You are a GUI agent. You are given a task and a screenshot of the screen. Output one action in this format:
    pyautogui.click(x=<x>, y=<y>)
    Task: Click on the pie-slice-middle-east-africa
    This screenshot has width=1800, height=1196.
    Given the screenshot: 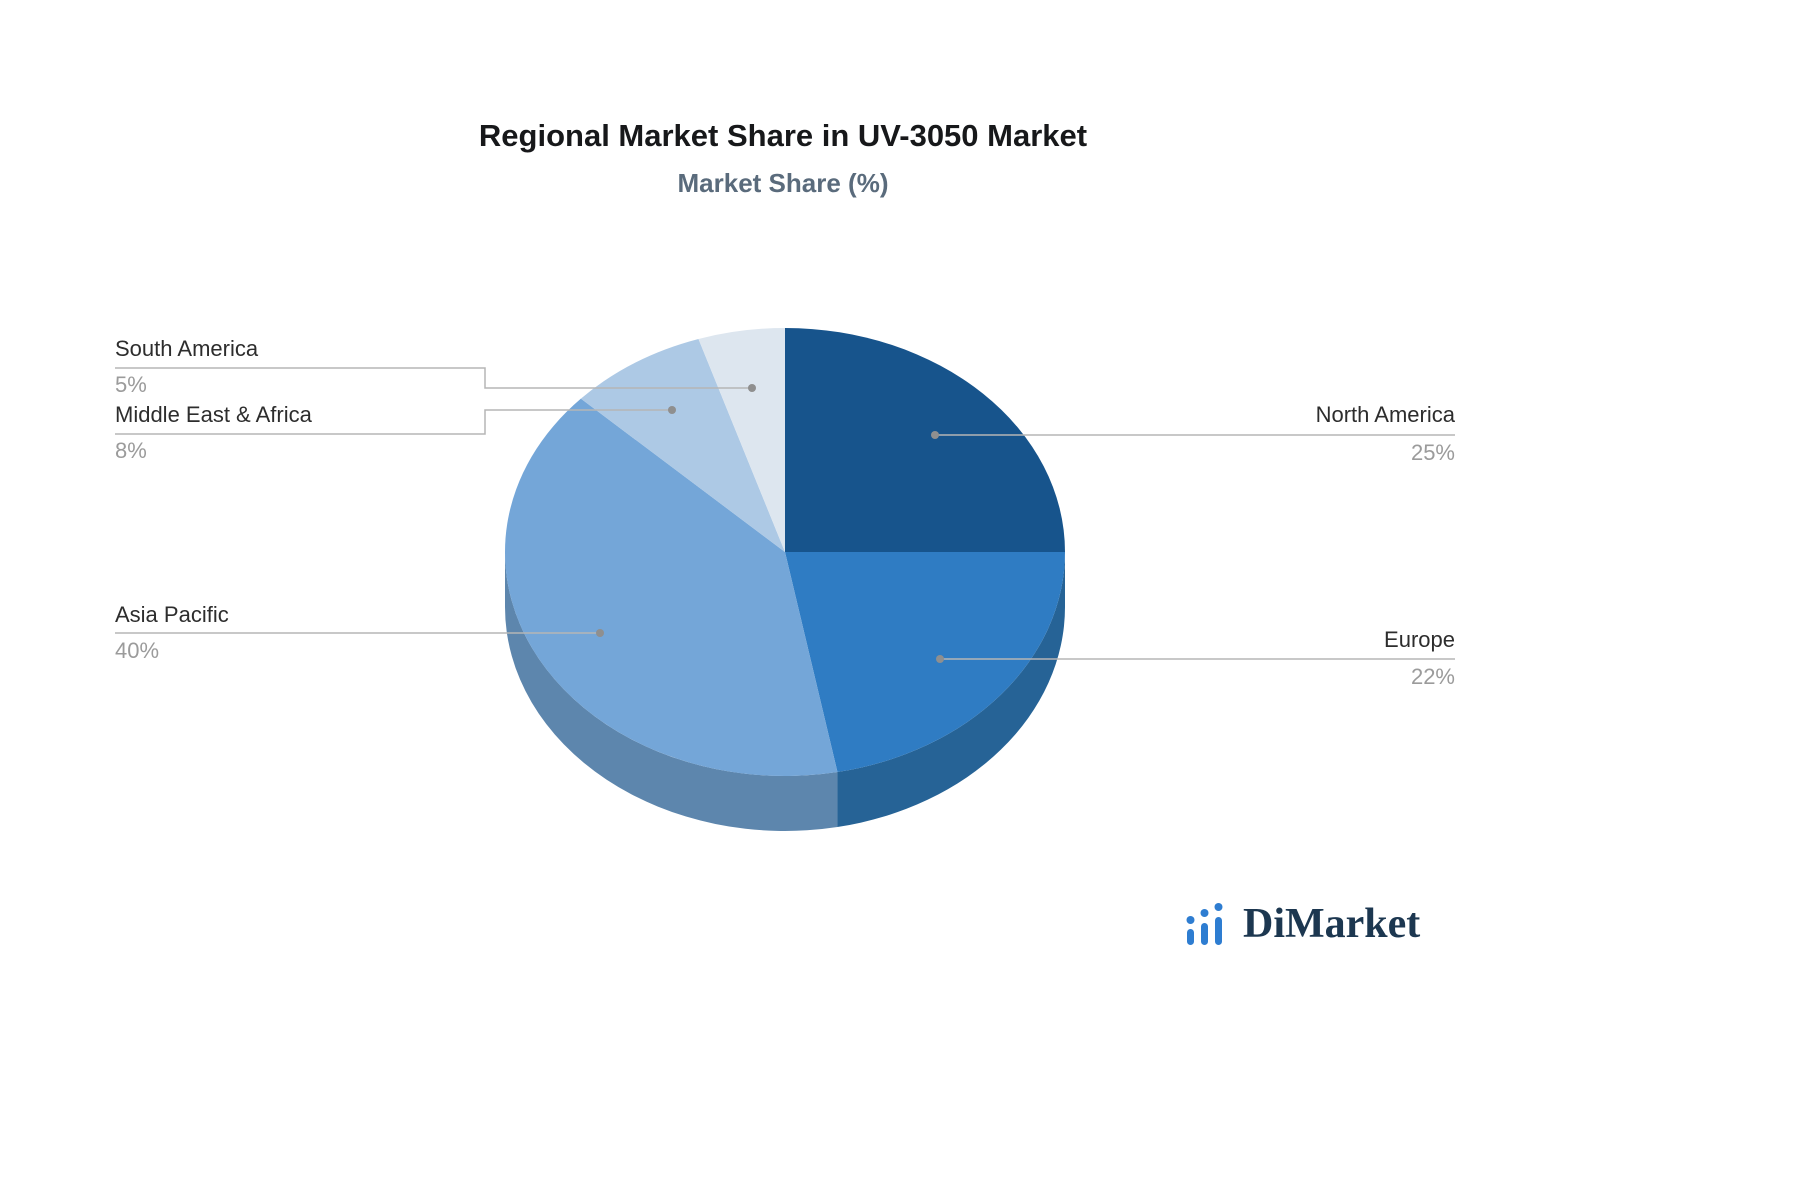 What is the action you would take?
    pyautogui.click(x=682, y=445)
    